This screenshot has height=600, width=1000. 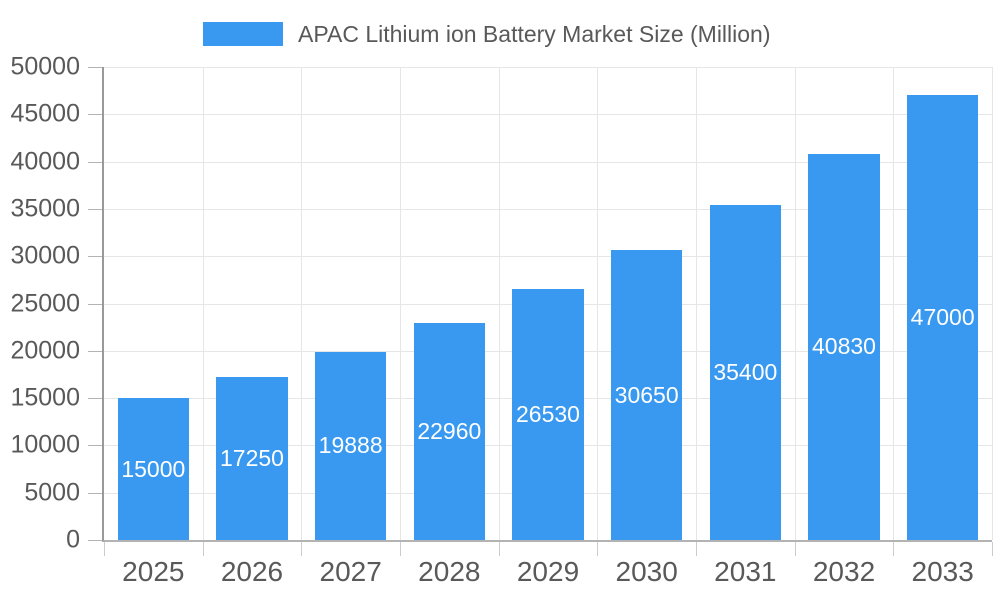 I want to click on bar-value-label: 30650, so click(x=646, y=394).